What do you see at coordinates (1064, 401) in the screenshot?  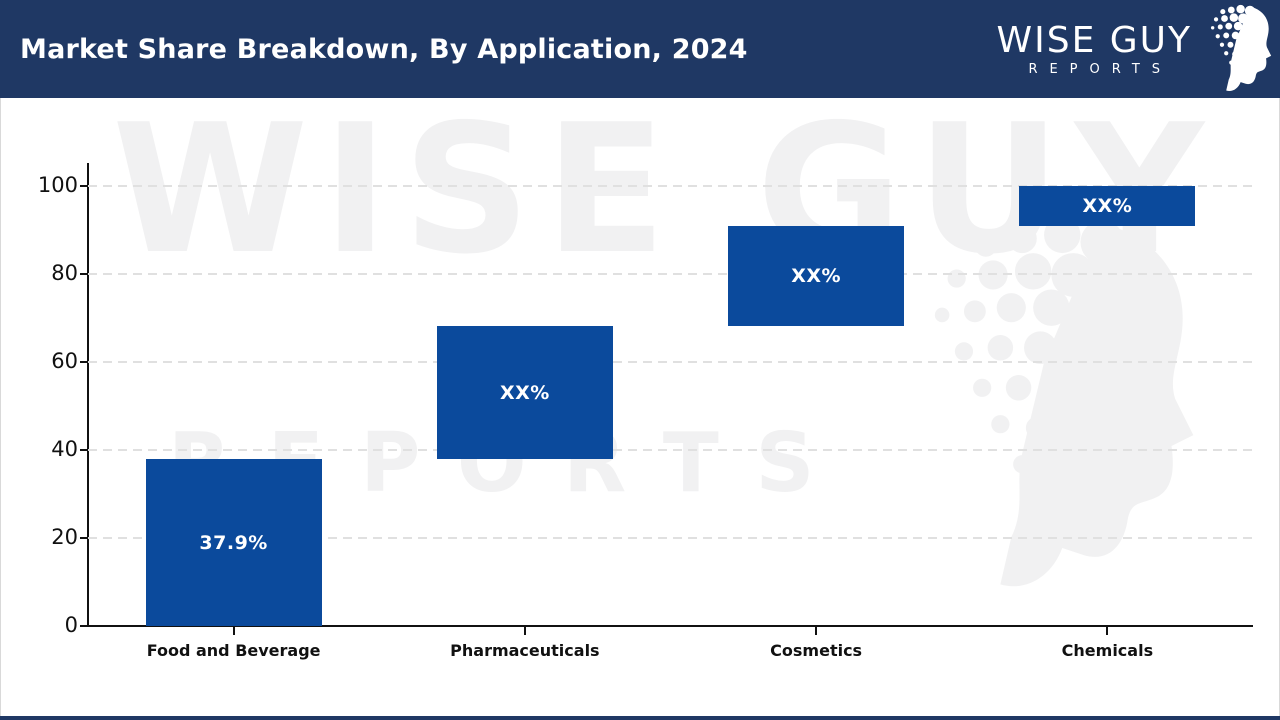 I see `watermark-dotted-head` at bounding box center [1064, 401].